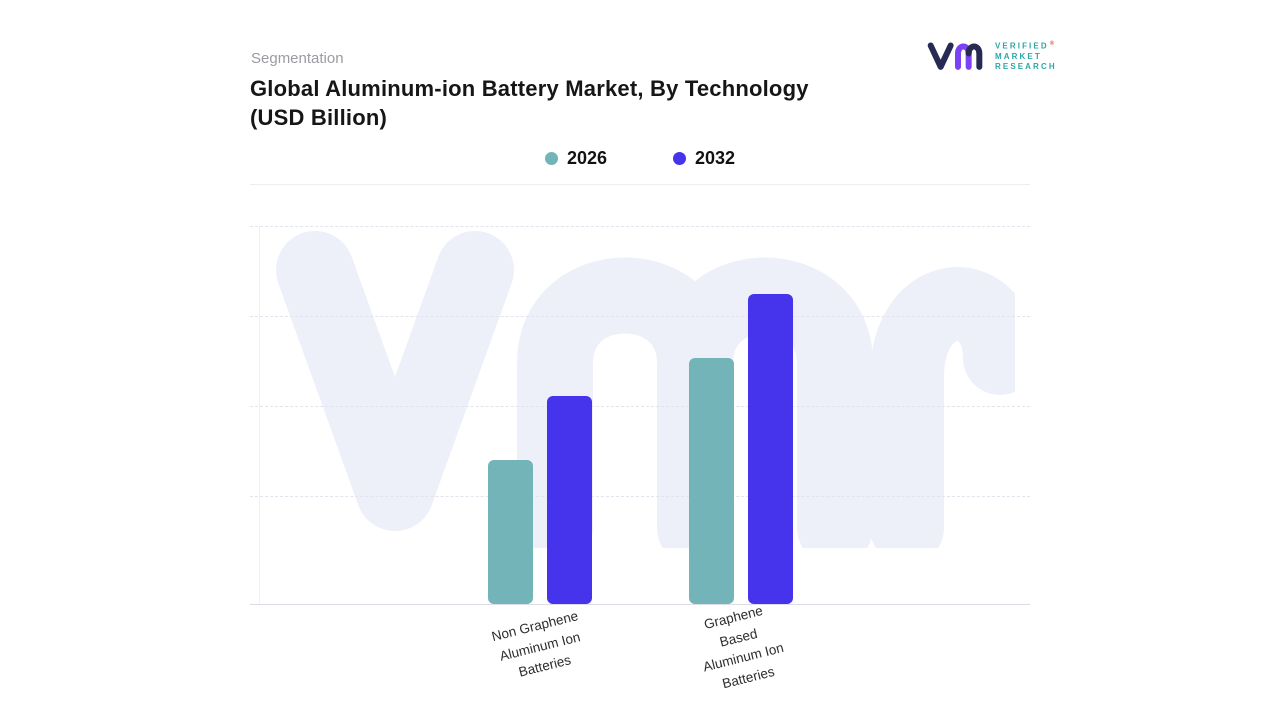 This screenshot has width=1280, height=720. Describe the element at coordinates (640, 604) in the screenshot. I see `x-axis-line` at that location.